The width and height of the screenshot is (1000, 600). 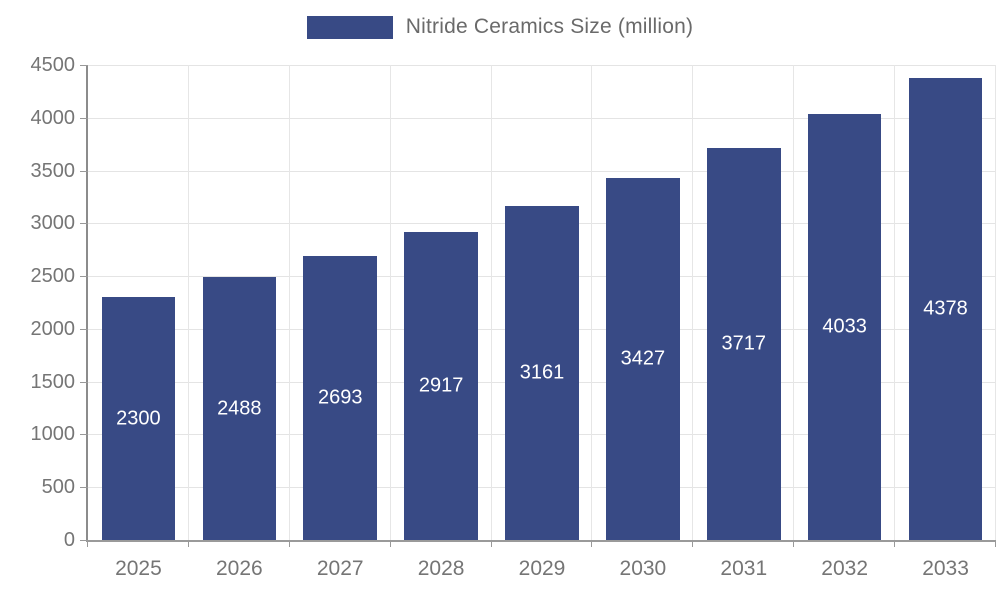 What do you see at coordinates (239, 568) in the screenshot?
I see `x-axis-label-2026: 2026` at bounding box center [239, 568].